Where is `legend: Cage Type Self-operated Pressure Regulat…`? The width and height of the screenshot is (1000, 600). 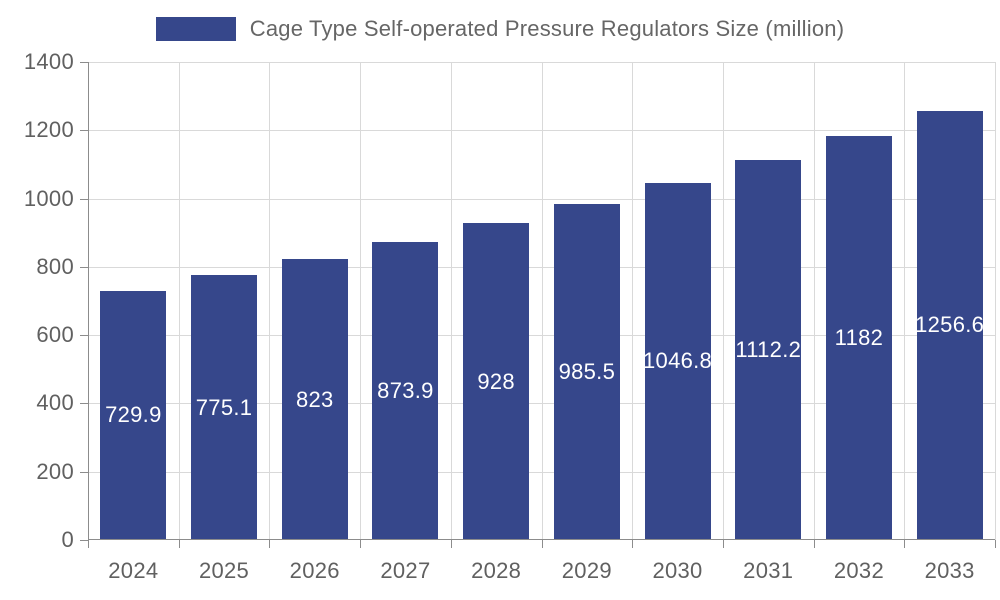 legend: Cage Type Self-operated Pressure Regulat… is located at coordinates (500, 29).